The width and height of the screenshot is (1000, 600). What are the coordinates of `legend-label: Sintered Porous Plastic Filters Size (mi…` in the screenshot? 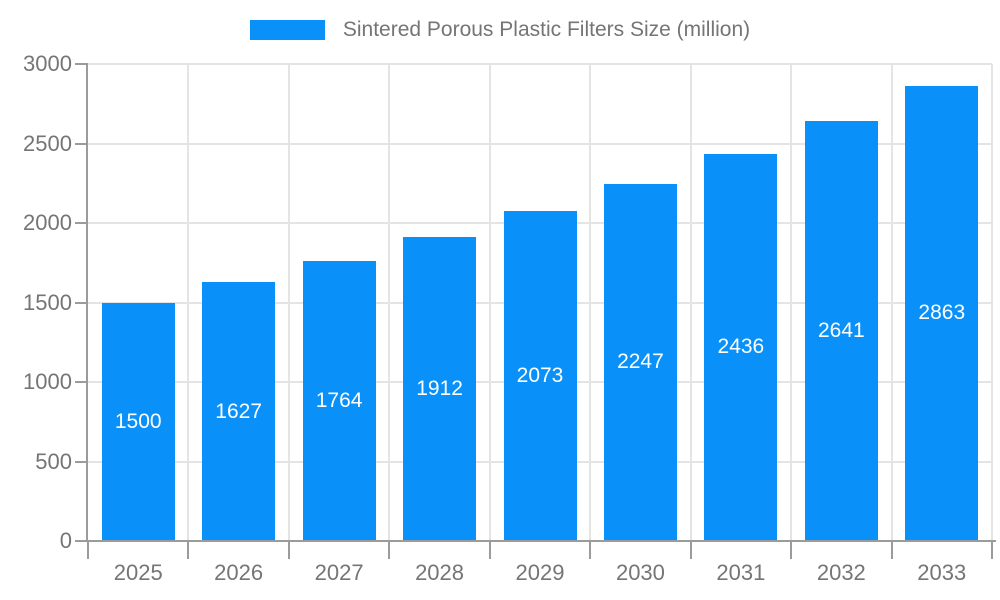 It's located at (546, 29).